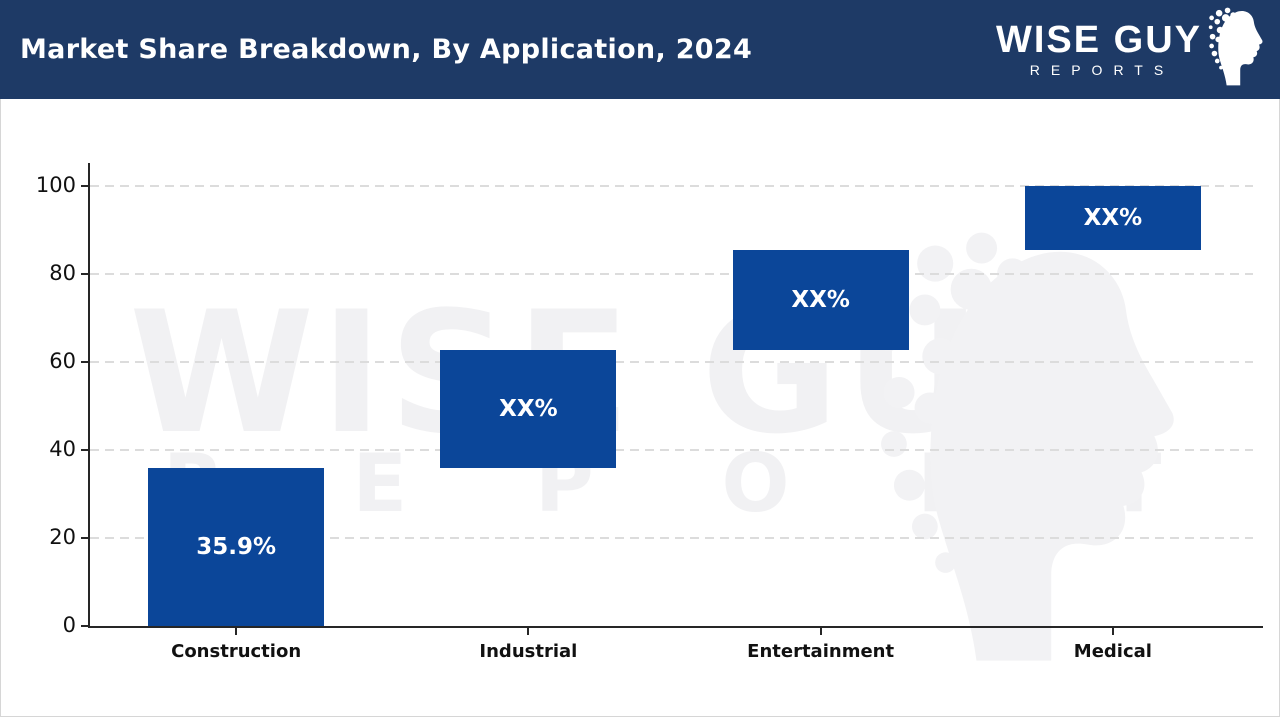  I want to click on logo-wordmark: WISE GUY, so click(1098, 40).